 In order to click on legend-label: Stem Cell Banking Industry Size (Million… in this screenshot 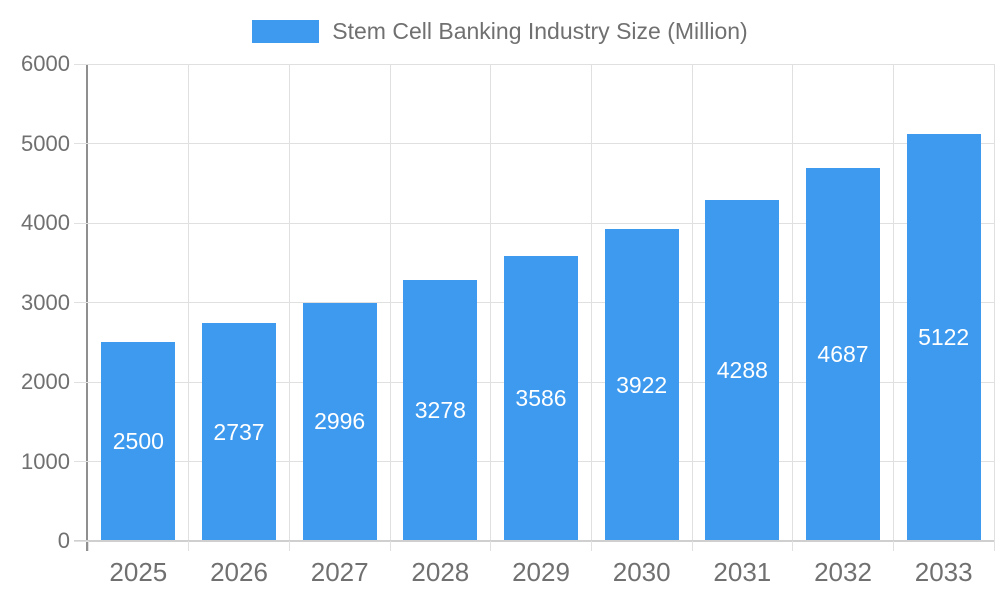, I will do `click(540, 31)`.